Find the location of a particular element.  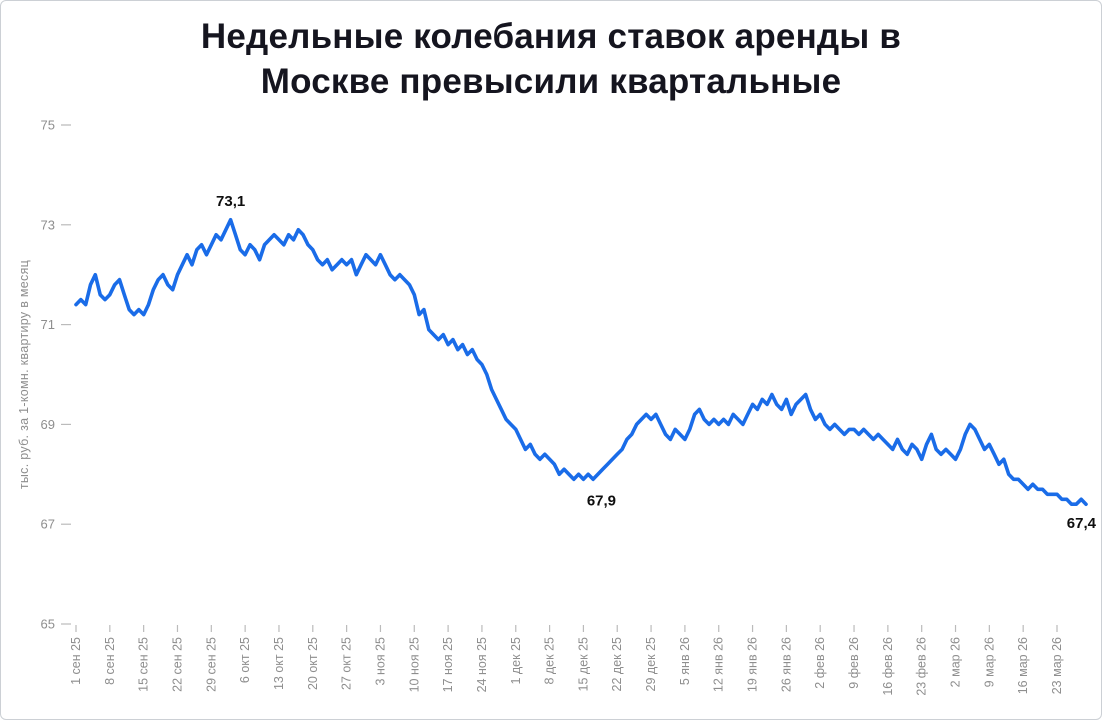

y-axis-tick-label: 67 is located at coordinates (48, 524).